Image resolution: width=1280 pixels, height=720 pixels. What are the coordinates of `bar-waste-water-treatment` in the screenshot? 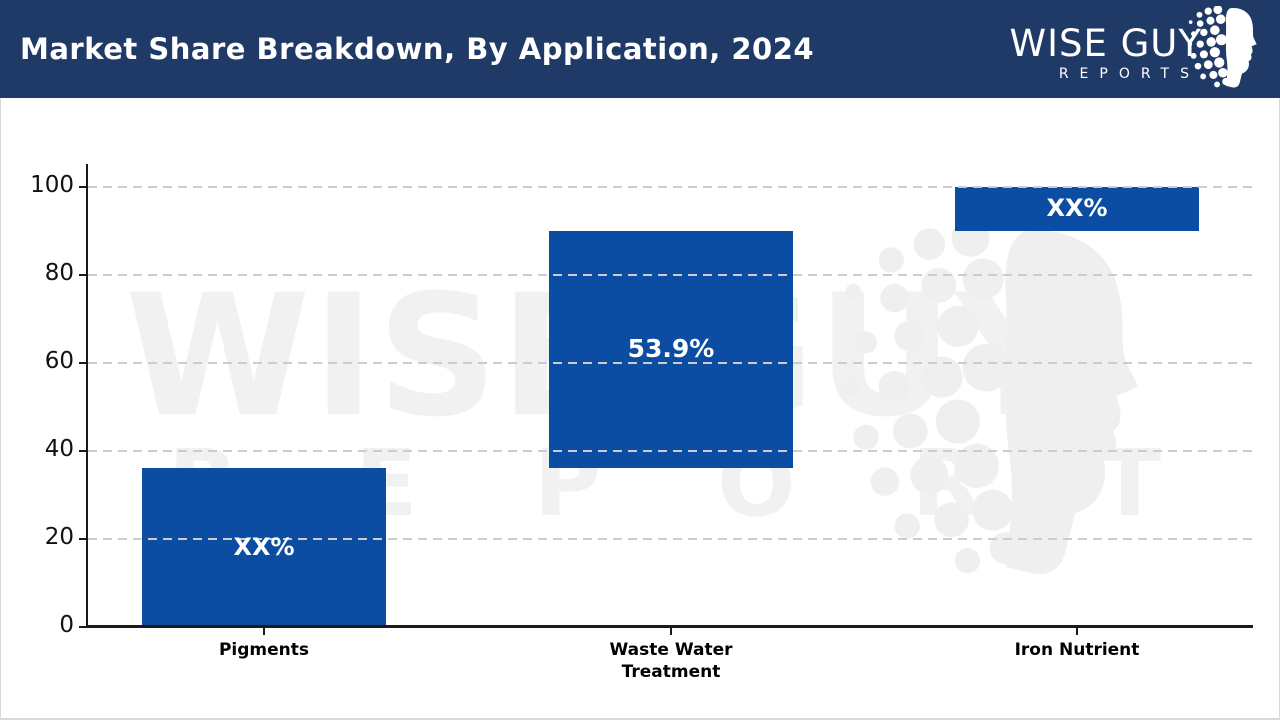 It's located at (671, 350).